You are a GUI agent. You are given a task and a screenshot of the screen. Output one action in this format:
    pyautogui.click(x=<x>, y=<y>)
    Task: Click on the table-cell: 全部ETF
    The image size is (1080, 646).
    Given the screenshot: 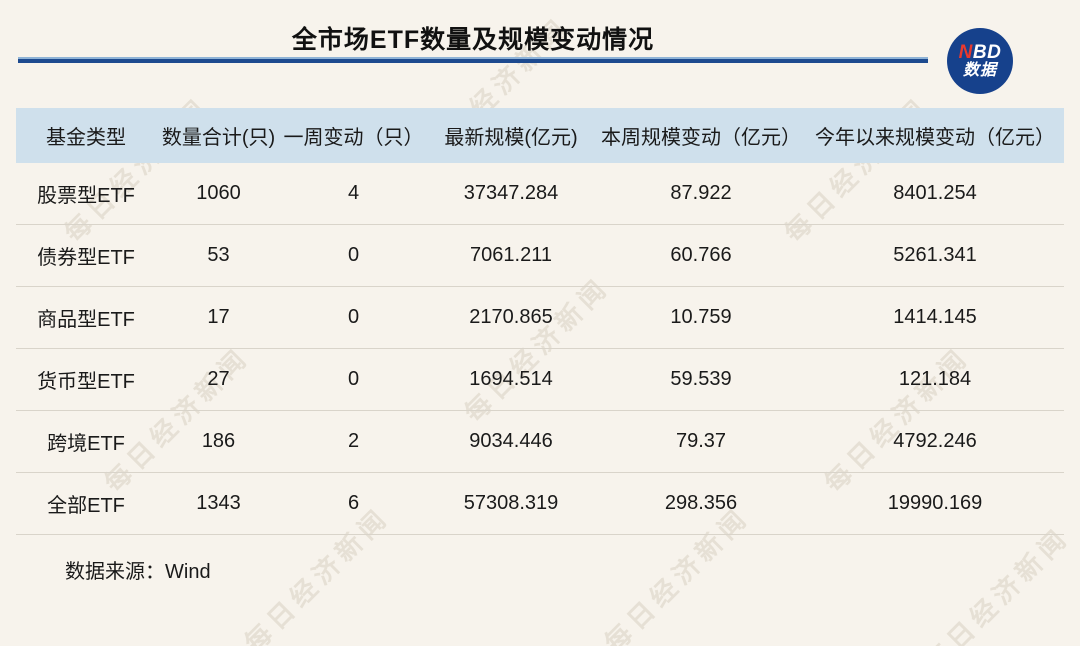 What is the action you would take?
    pyautogui.click(x=86, y=506)
    